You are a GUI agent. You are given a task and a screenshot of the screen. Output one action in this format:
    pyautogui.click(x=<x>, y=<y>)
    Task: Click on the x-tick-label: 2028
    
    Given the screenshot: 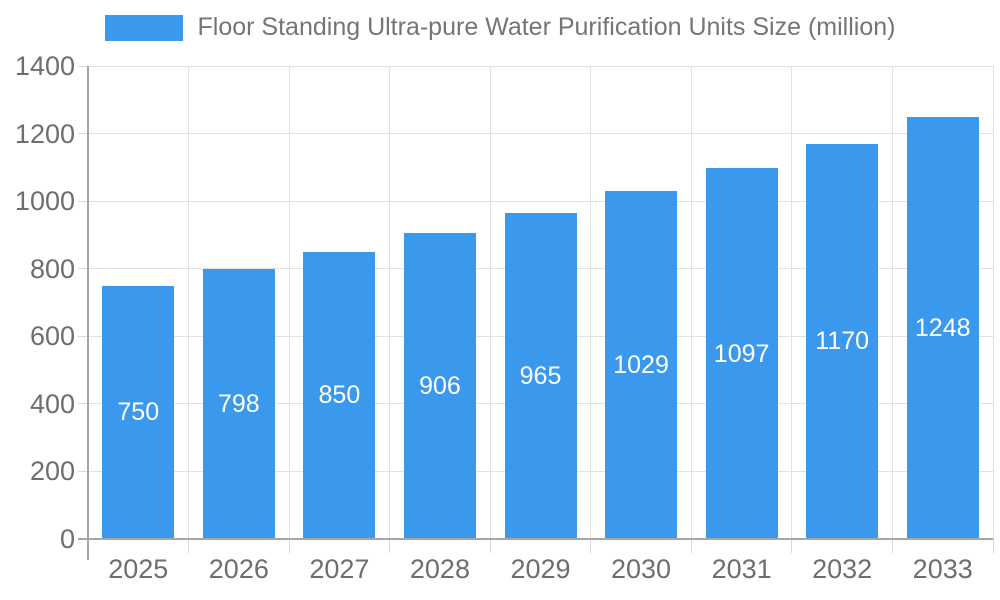 What is the action you would take?
    pyautogui.click(x=439, y=569)
    